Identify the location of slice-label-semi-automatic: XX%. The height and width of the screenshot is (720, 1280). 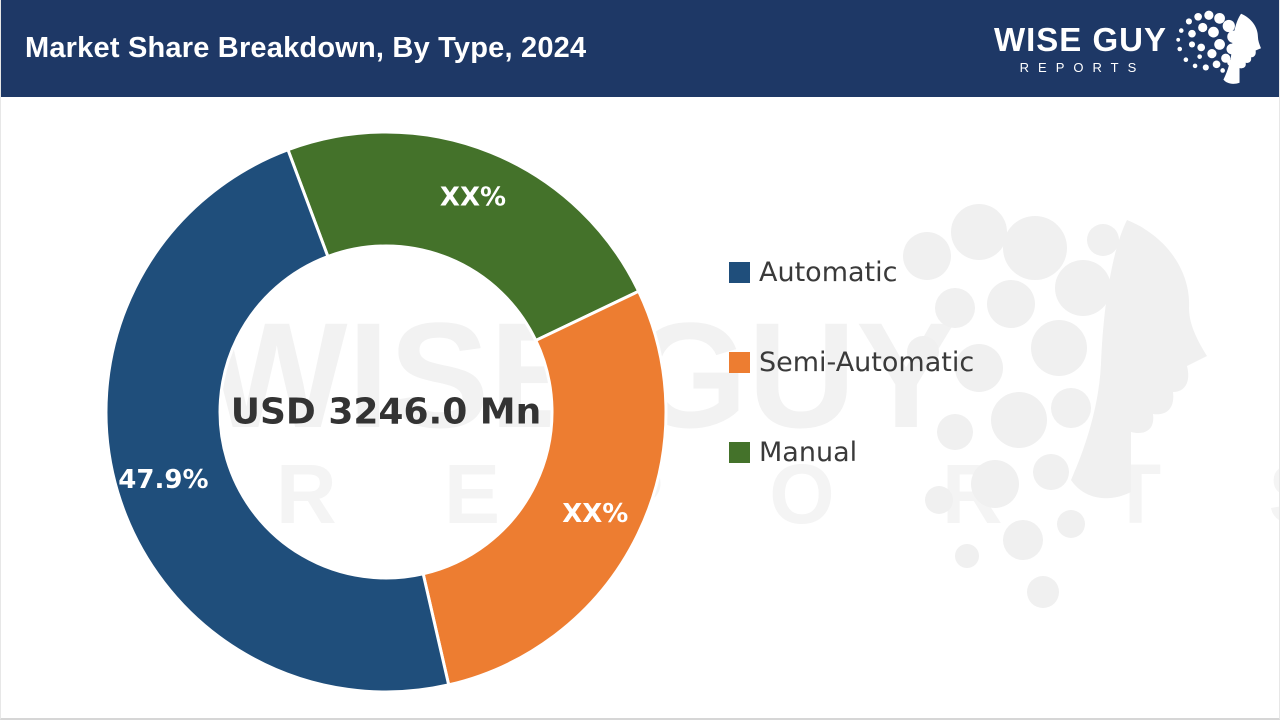
(595, 514).